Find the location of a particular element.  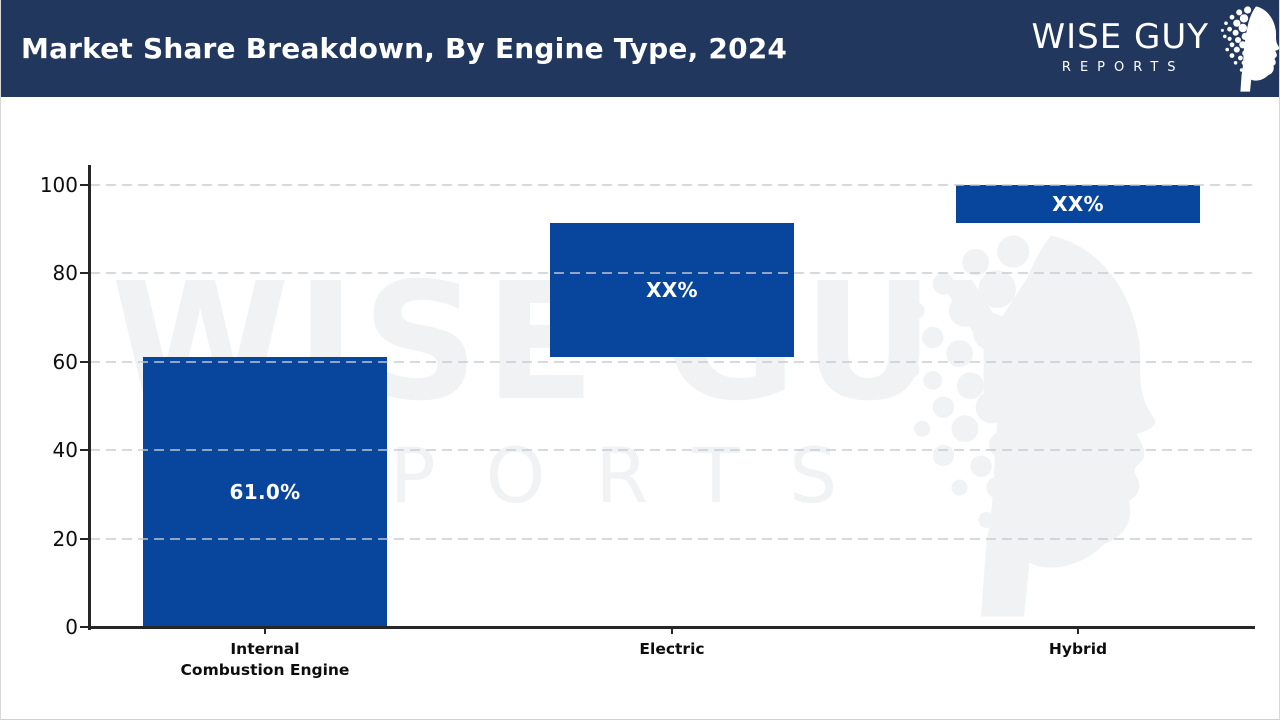

y-tick-label-40: 40 is located at coordinates (65, 450).